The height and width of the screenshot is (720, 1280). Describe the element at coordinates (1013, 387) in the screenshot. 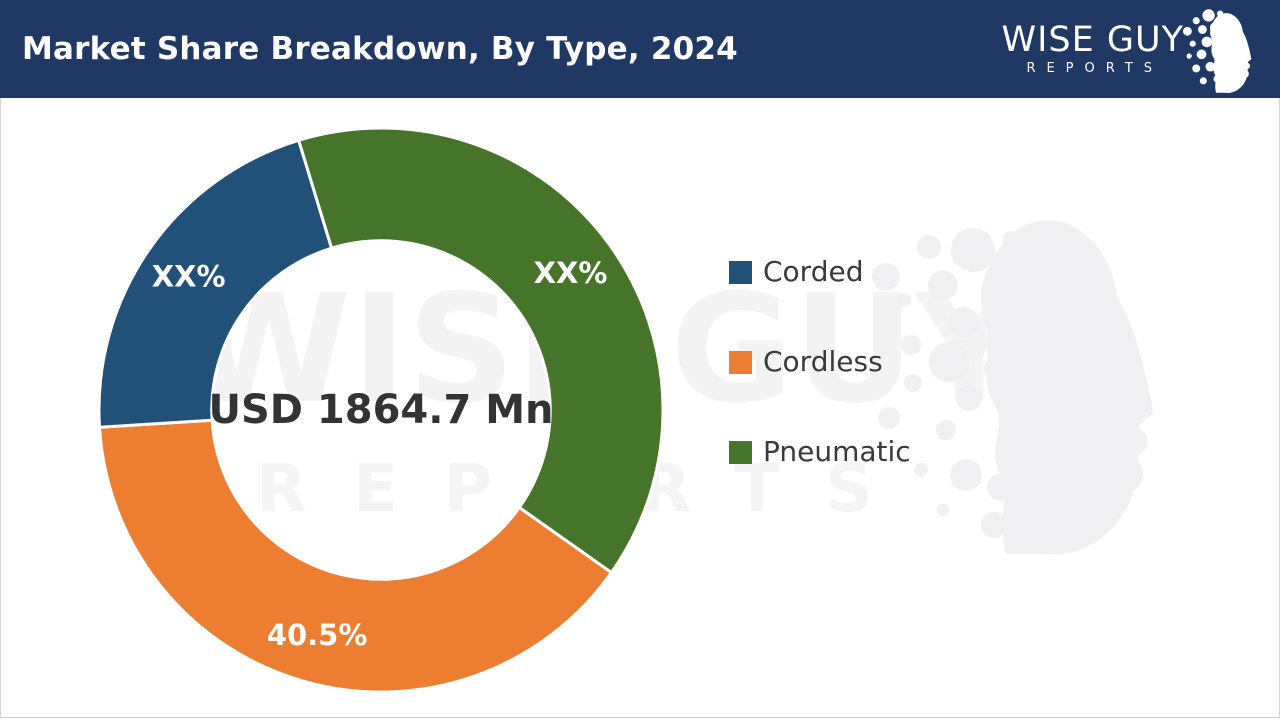

I see `watermark-face-icon` at that location.